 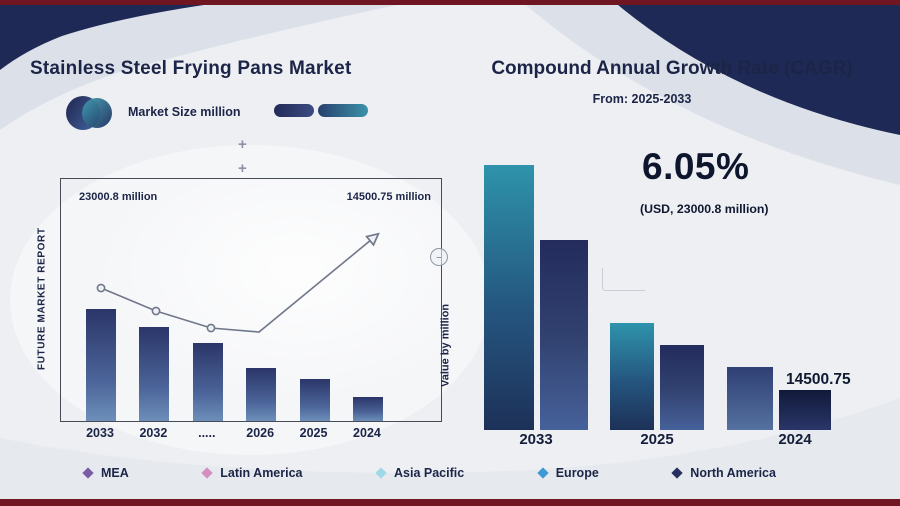 I want to click on legend-label: North America, so click(x=733, y=473).